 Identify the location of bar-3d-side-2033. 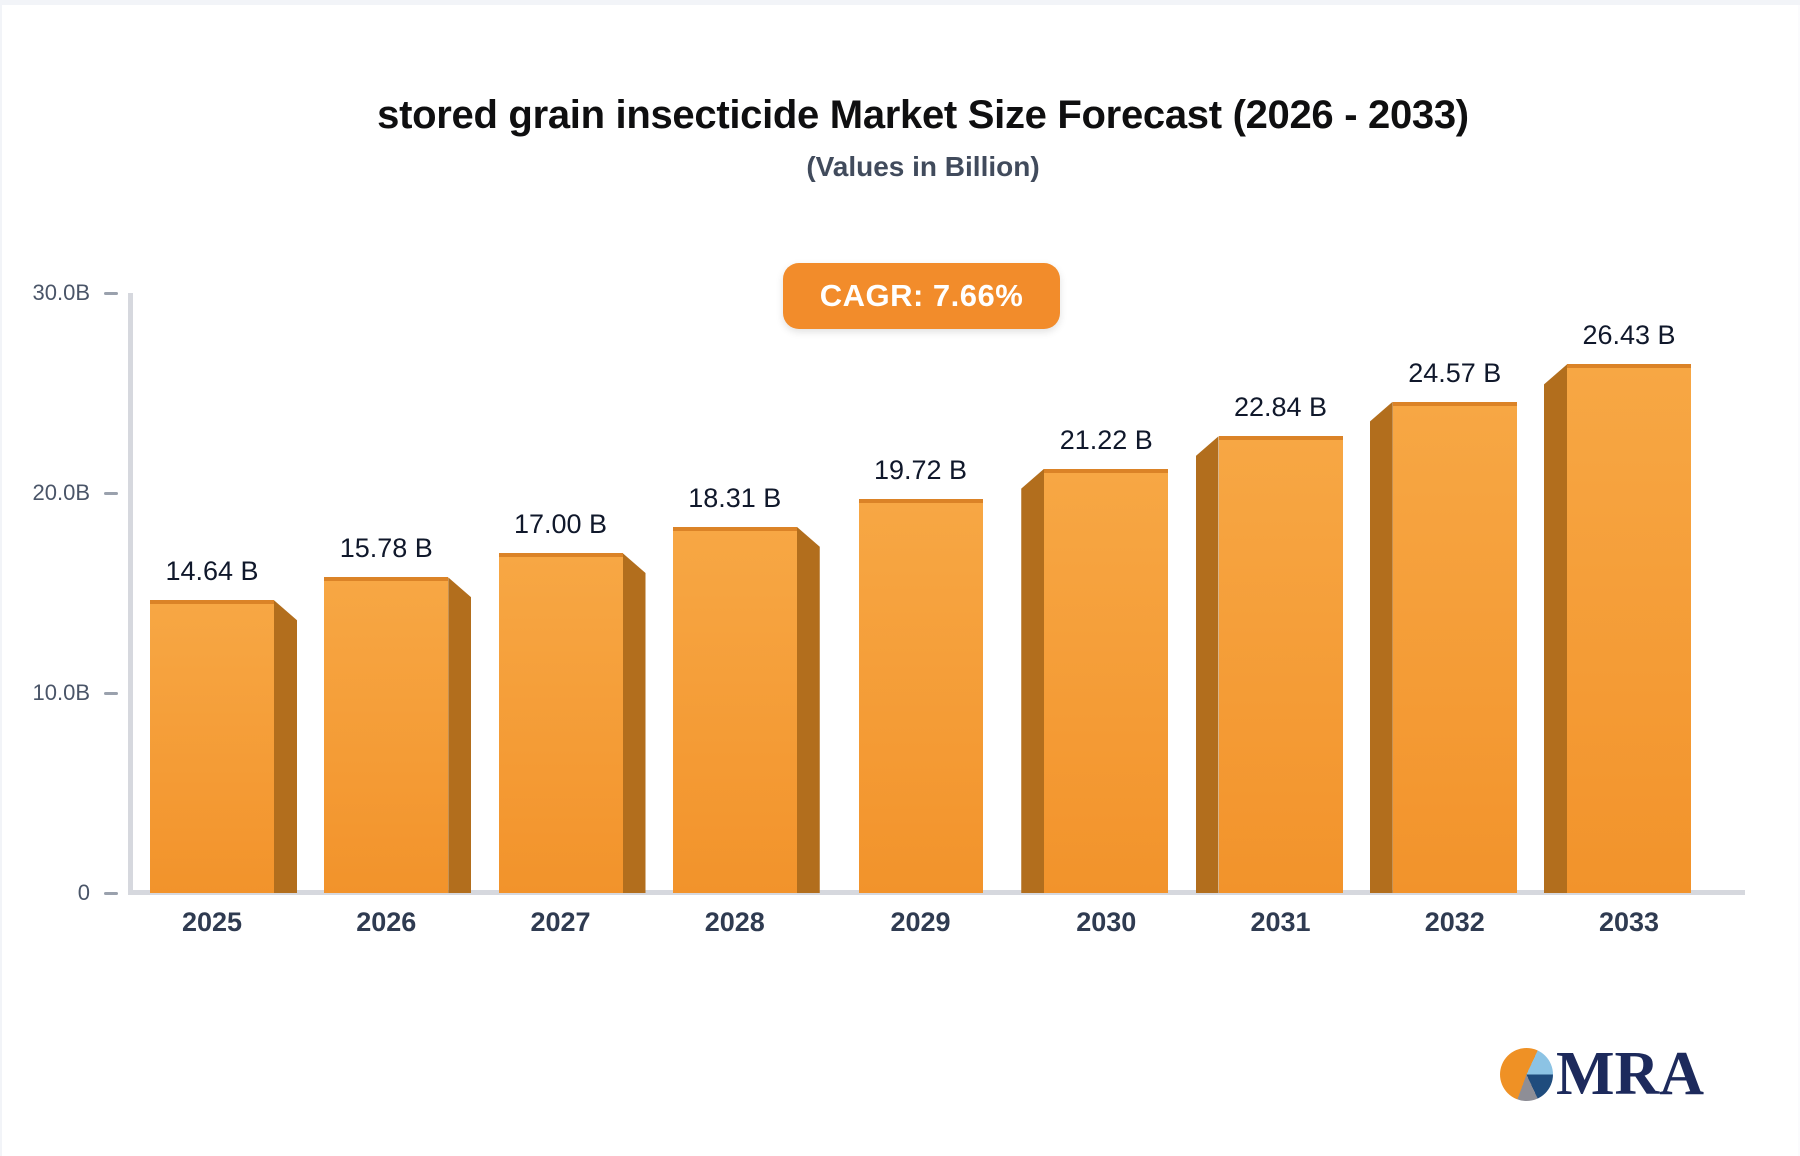
(1555, 628).